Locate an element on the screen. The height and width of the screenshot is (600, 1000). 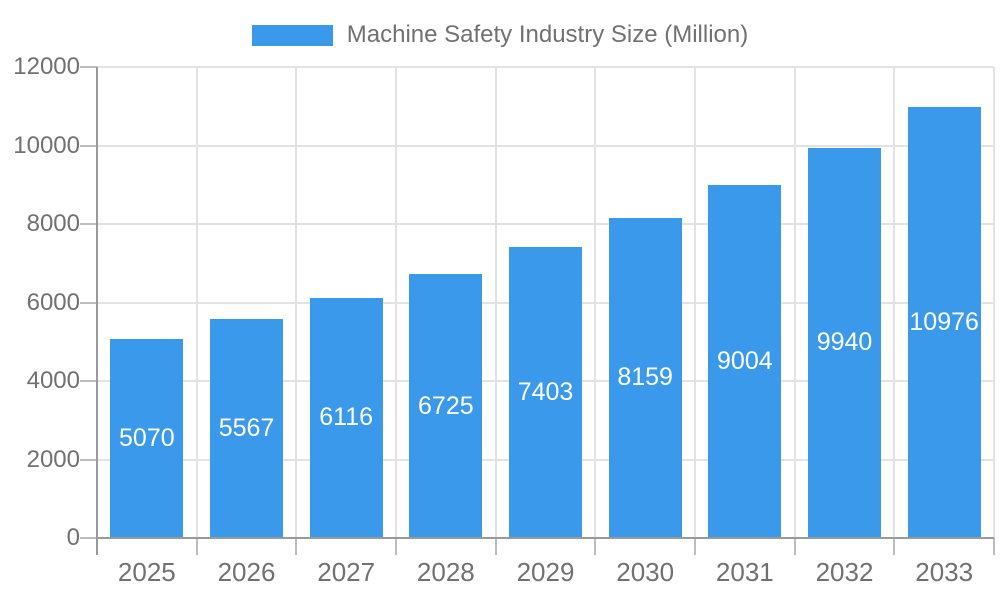
x-tick-label: 2033 is located at coordinates (944, 572).